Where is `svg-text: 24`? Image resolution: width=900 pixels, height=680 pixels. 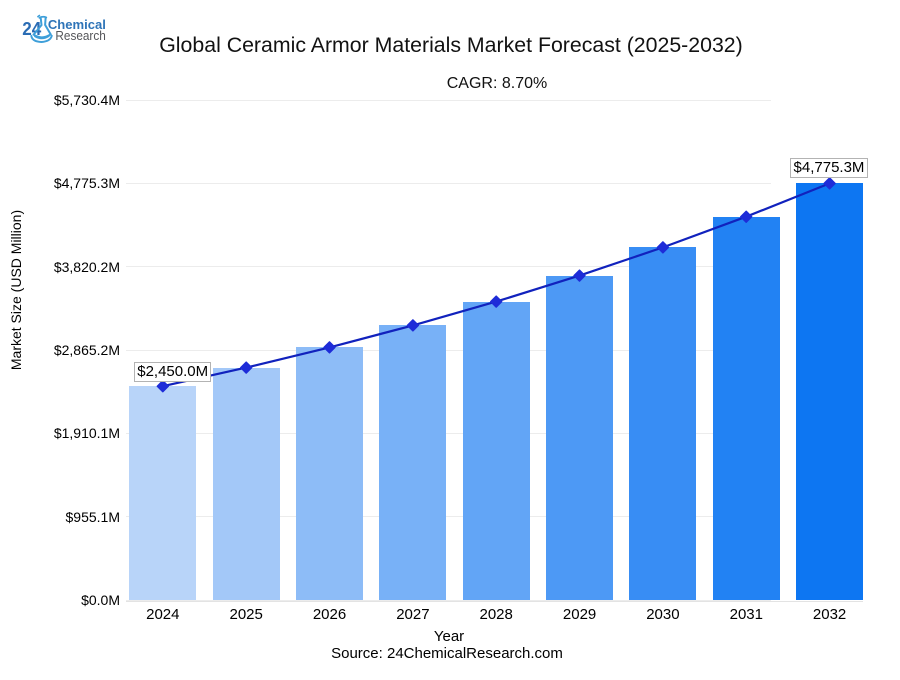
svg-text: 24 is located at coordinates (31, 29).